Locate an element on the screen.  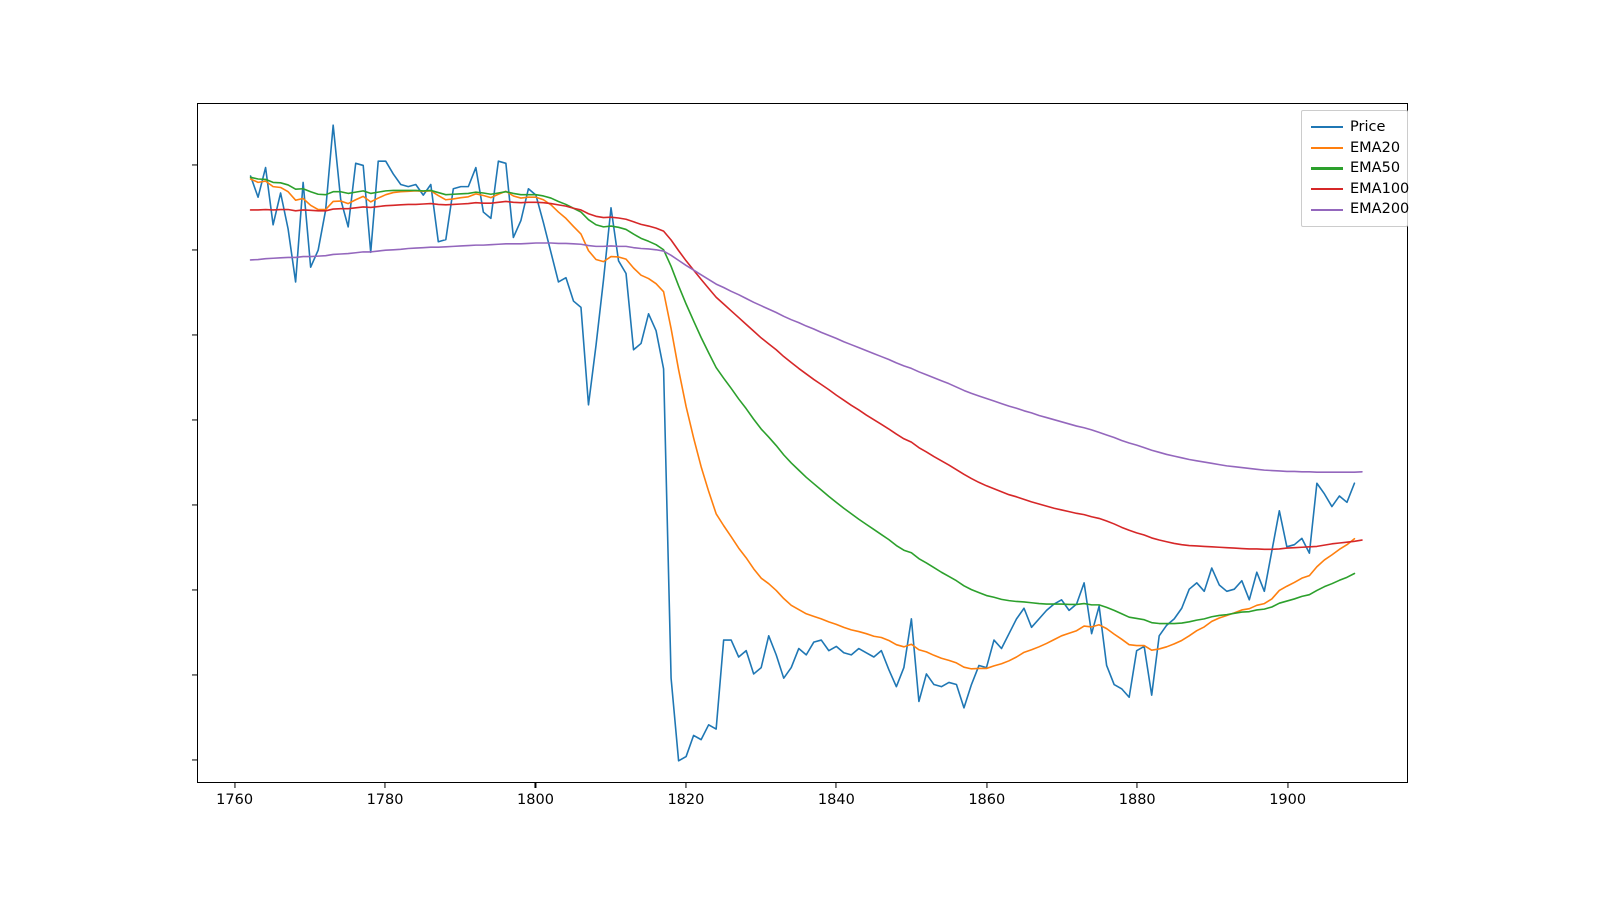
legend-label: Price is located at coordinates (1368, 127).